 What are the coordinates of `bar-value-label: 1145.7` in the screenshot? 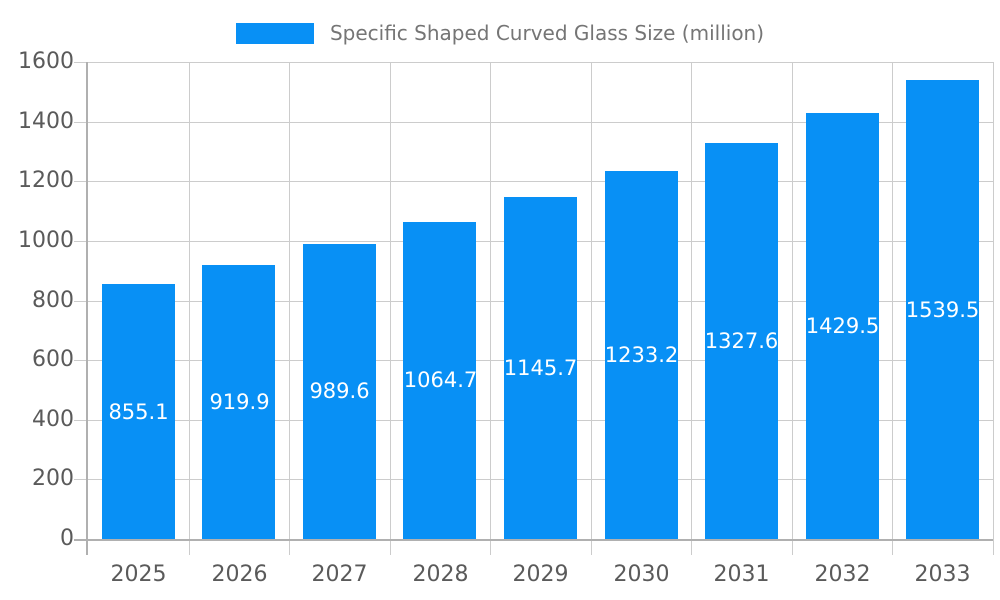 It's located at (540, 368).